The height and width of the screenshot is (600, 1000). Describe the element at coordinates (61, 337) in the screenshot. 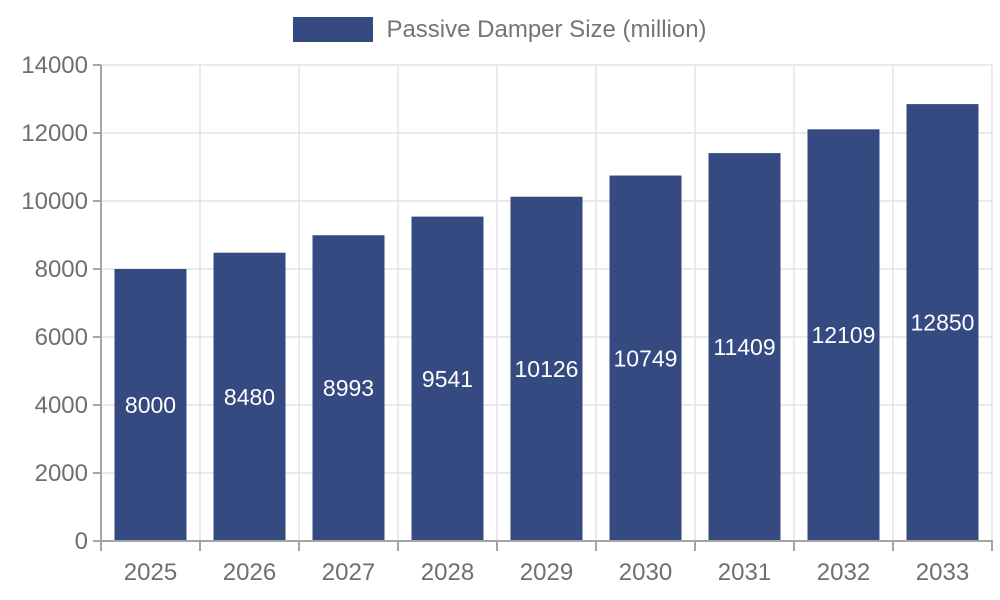

I see `y-tick-label: 6000` at that location.